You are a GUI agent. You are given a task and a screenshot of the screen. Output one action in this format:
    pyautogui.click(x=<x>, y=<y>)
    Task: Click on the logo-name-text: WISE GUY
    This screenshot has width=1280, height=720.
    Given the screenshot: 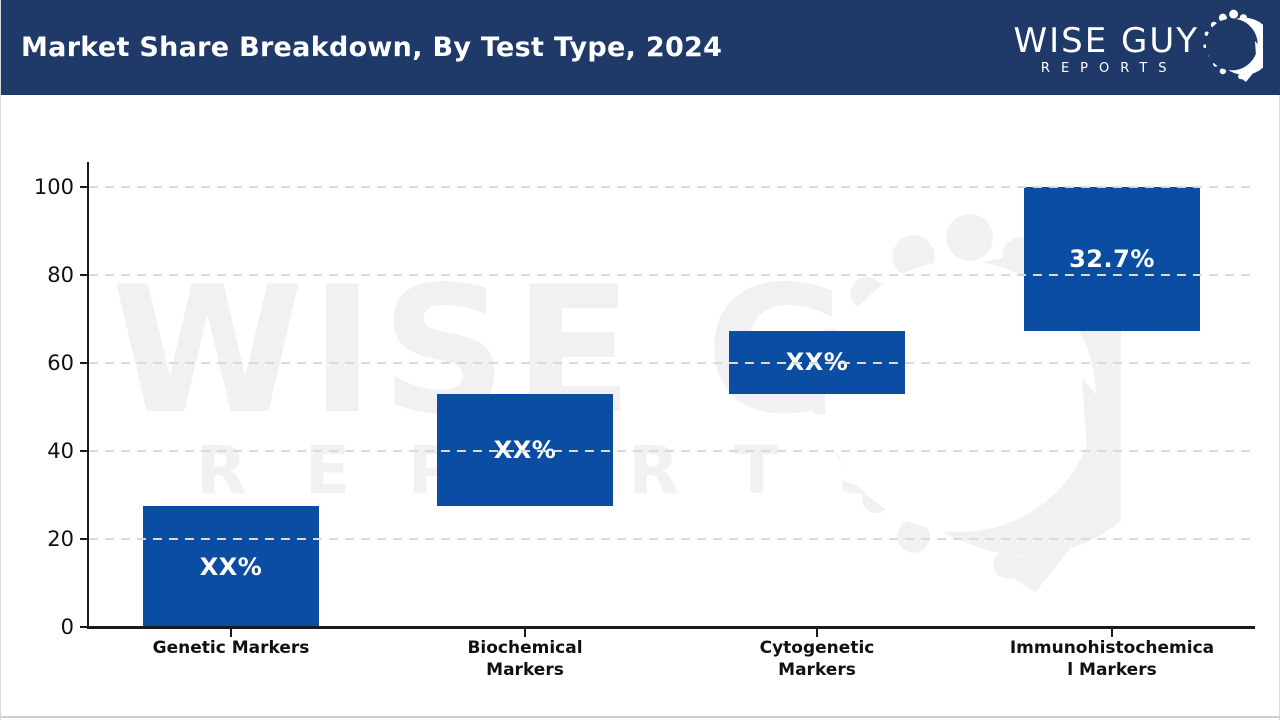 What is the action you would take?
    pyautogui.click(x=1106, y=40)
    